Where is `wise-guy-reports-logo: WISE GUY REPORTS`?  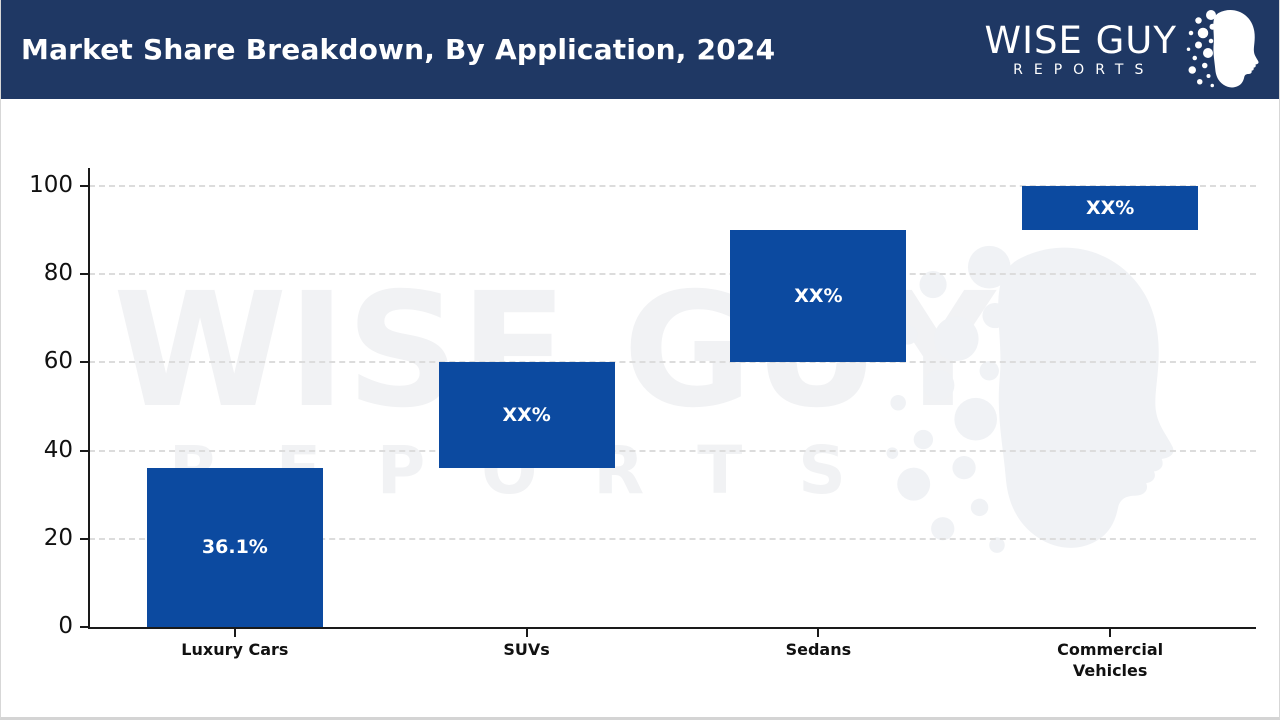
wise-guy-reports-logo: WISE GUY REPORTS is located at coordinates (1124, 50).